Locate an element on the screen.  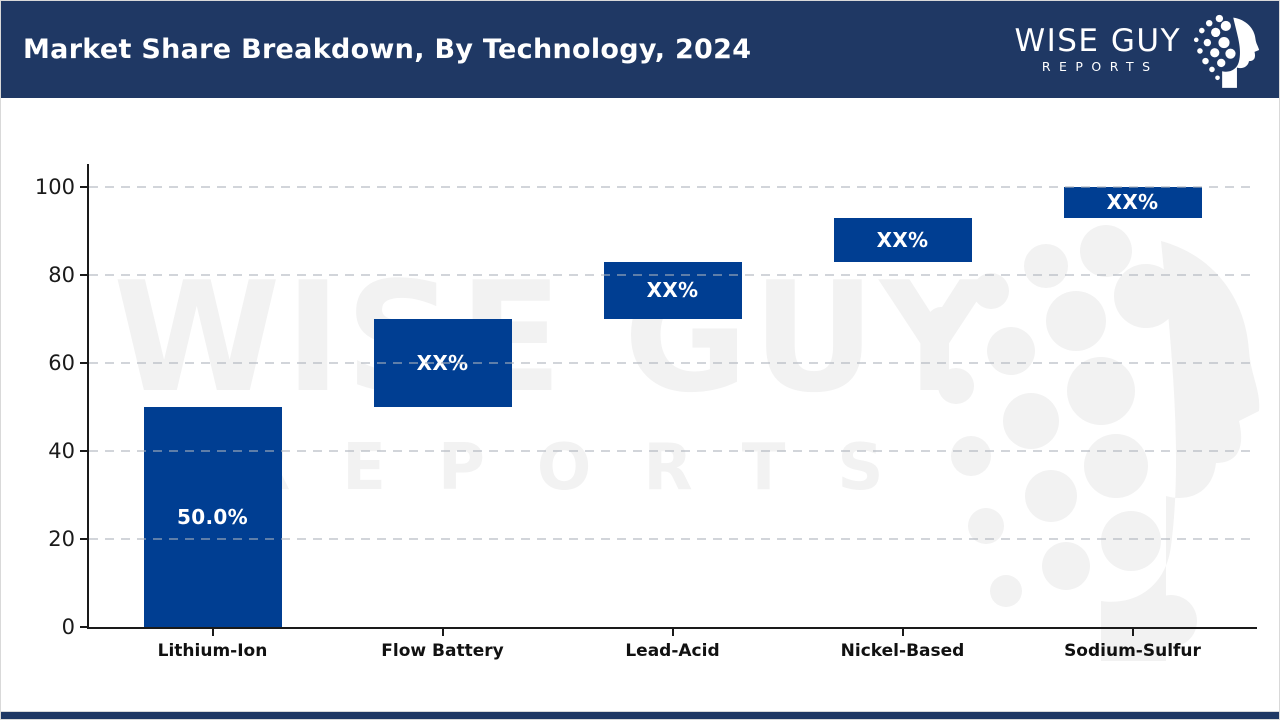
x-tick-label-0: Lithium-Ion is located at coordinates (212, 651).